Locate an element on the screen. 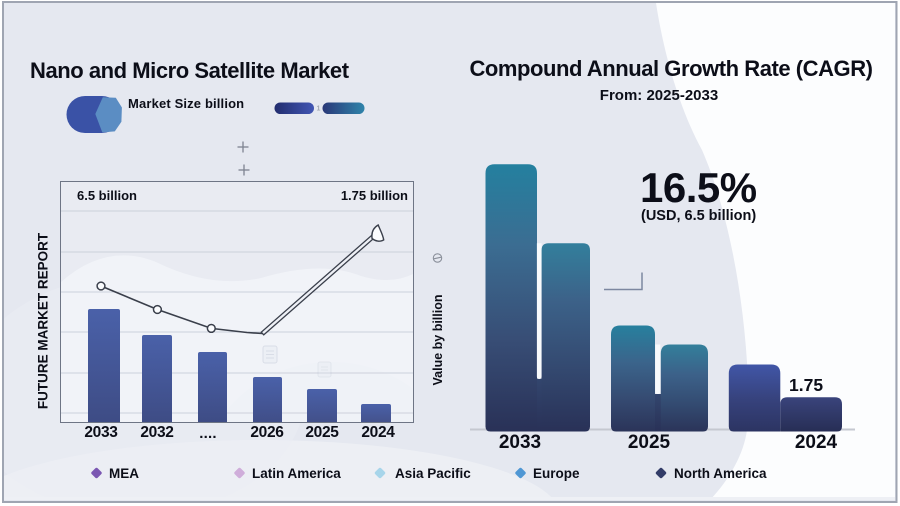  svg-text: 1 is located at coordinates (319, 109).